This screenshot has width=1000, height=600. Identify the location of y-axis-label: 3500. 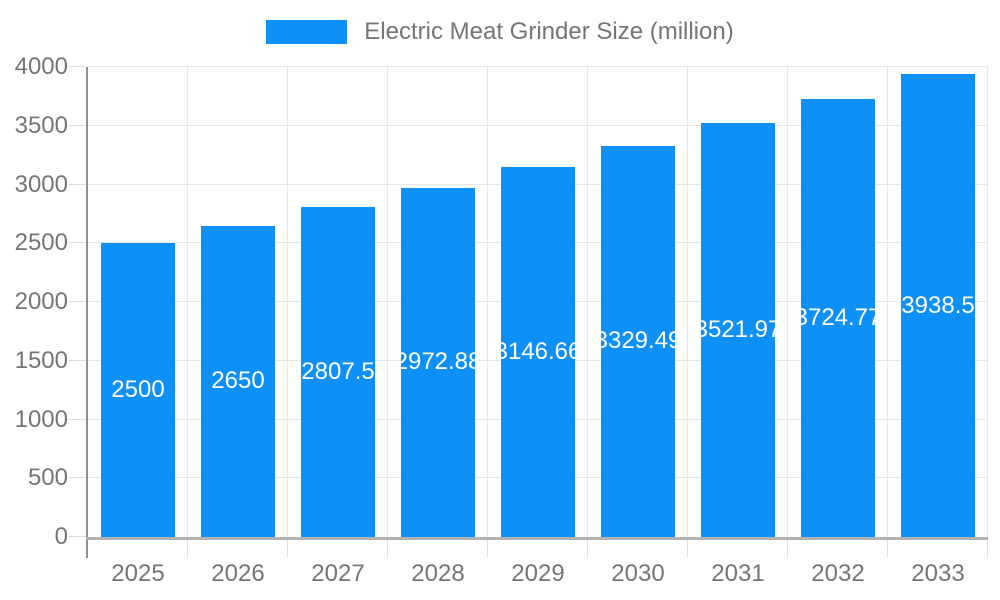
(41, 125).